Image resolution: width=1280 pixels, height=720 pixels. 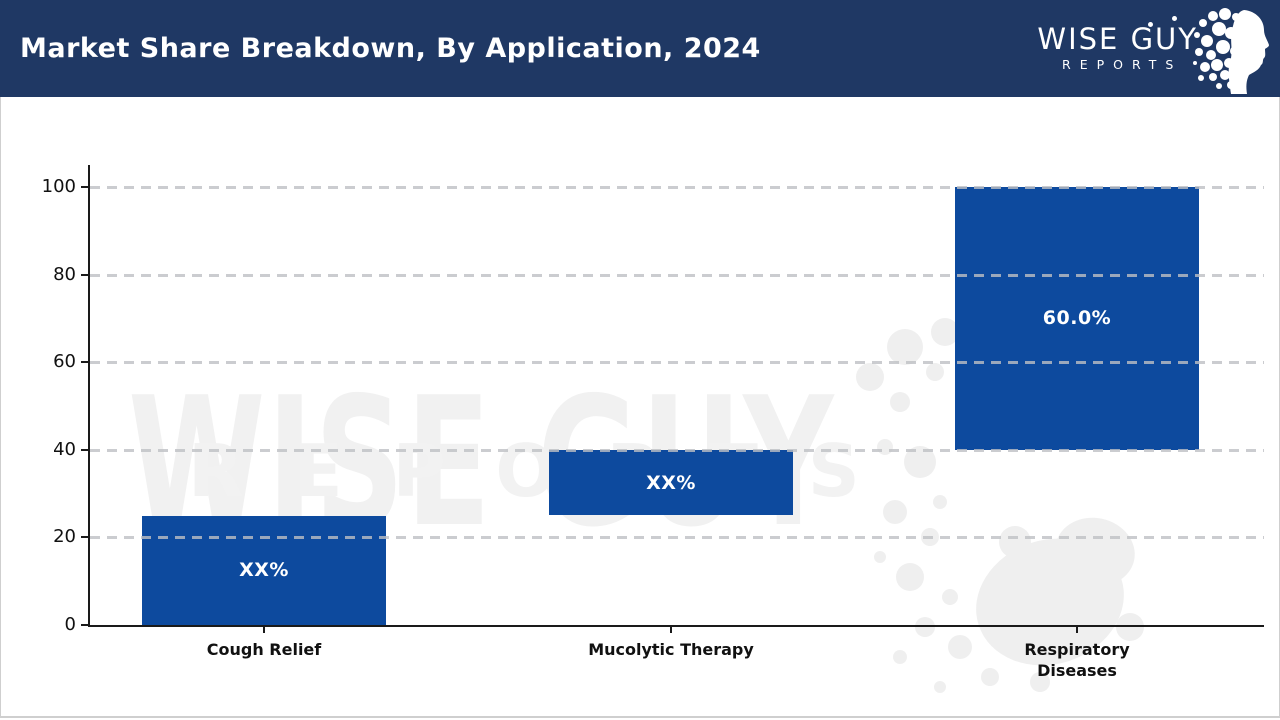 I want to click on y-axis-line, so click(x=89, y=396).